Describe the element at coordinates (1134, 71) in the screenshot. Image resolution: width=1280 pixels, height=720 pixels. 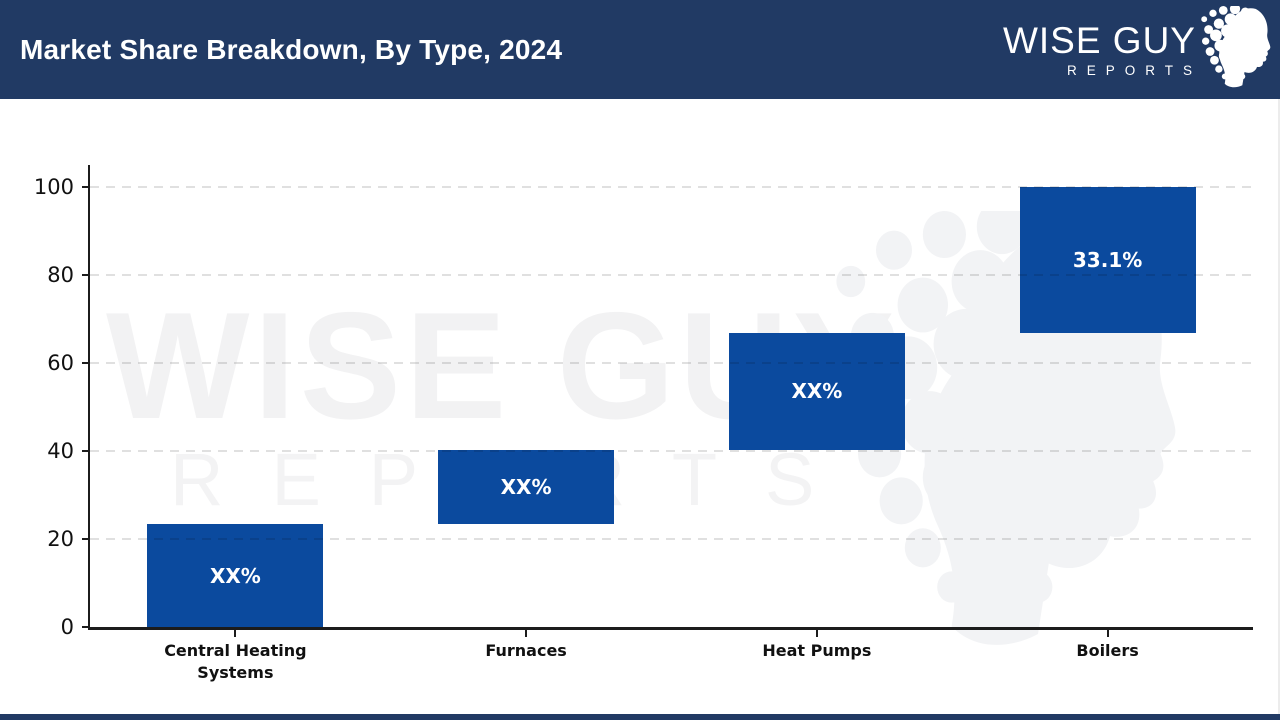
I see `brand-subtitle: REPORTS` at that location.